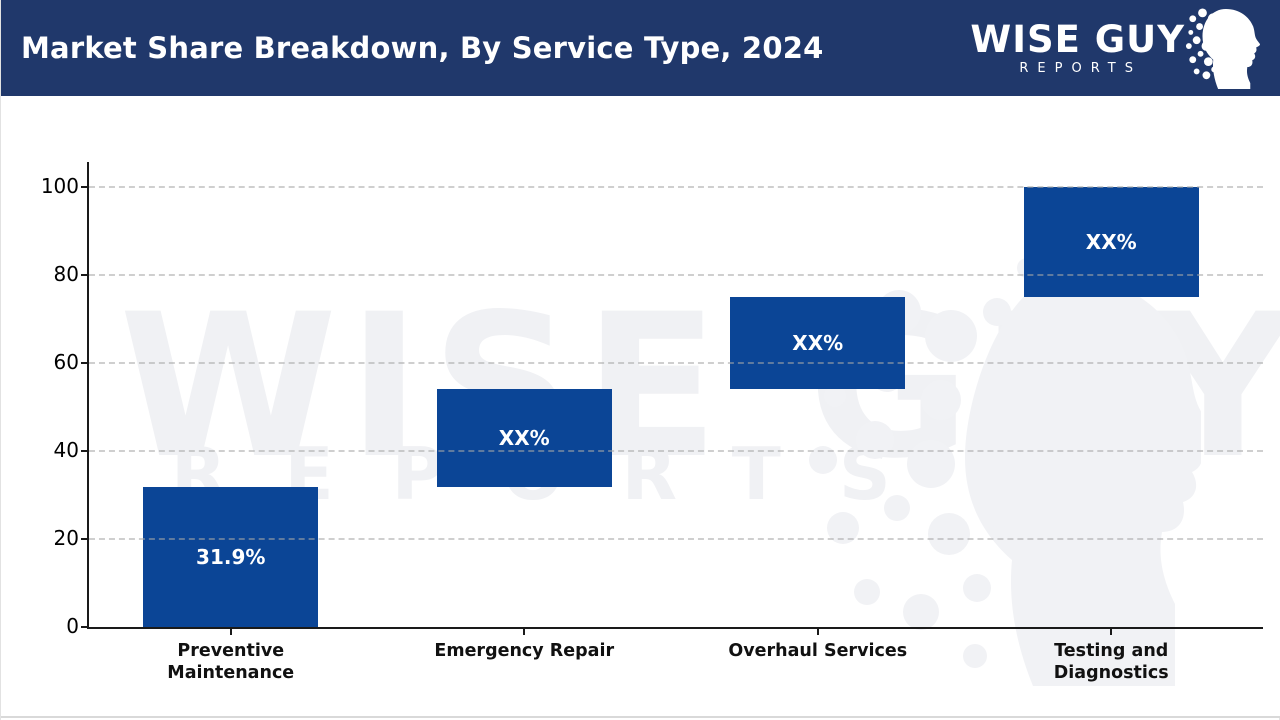 This screenshot has height=720, width=1280. Describe the element at coordinates (818, 651) in the screenshot. I see `category-label-overhaul-services: Overhaul Services` at that location.